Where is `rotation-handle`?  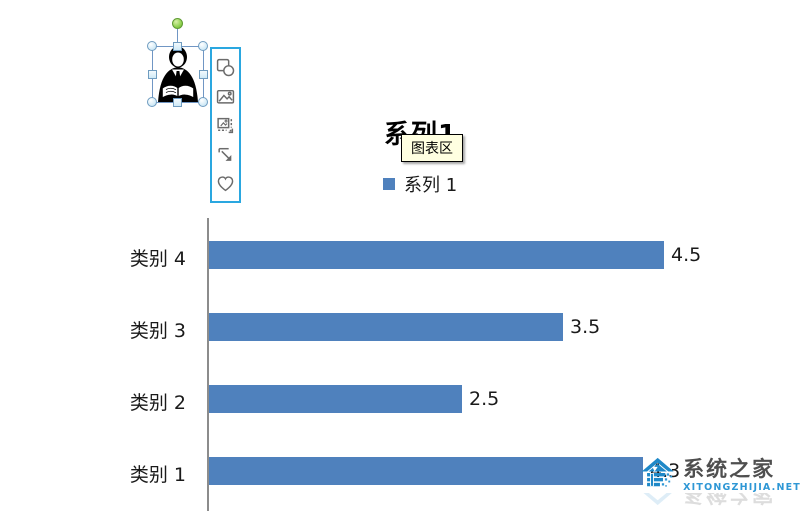 rotation-handle is located at coordinates (177, 23).